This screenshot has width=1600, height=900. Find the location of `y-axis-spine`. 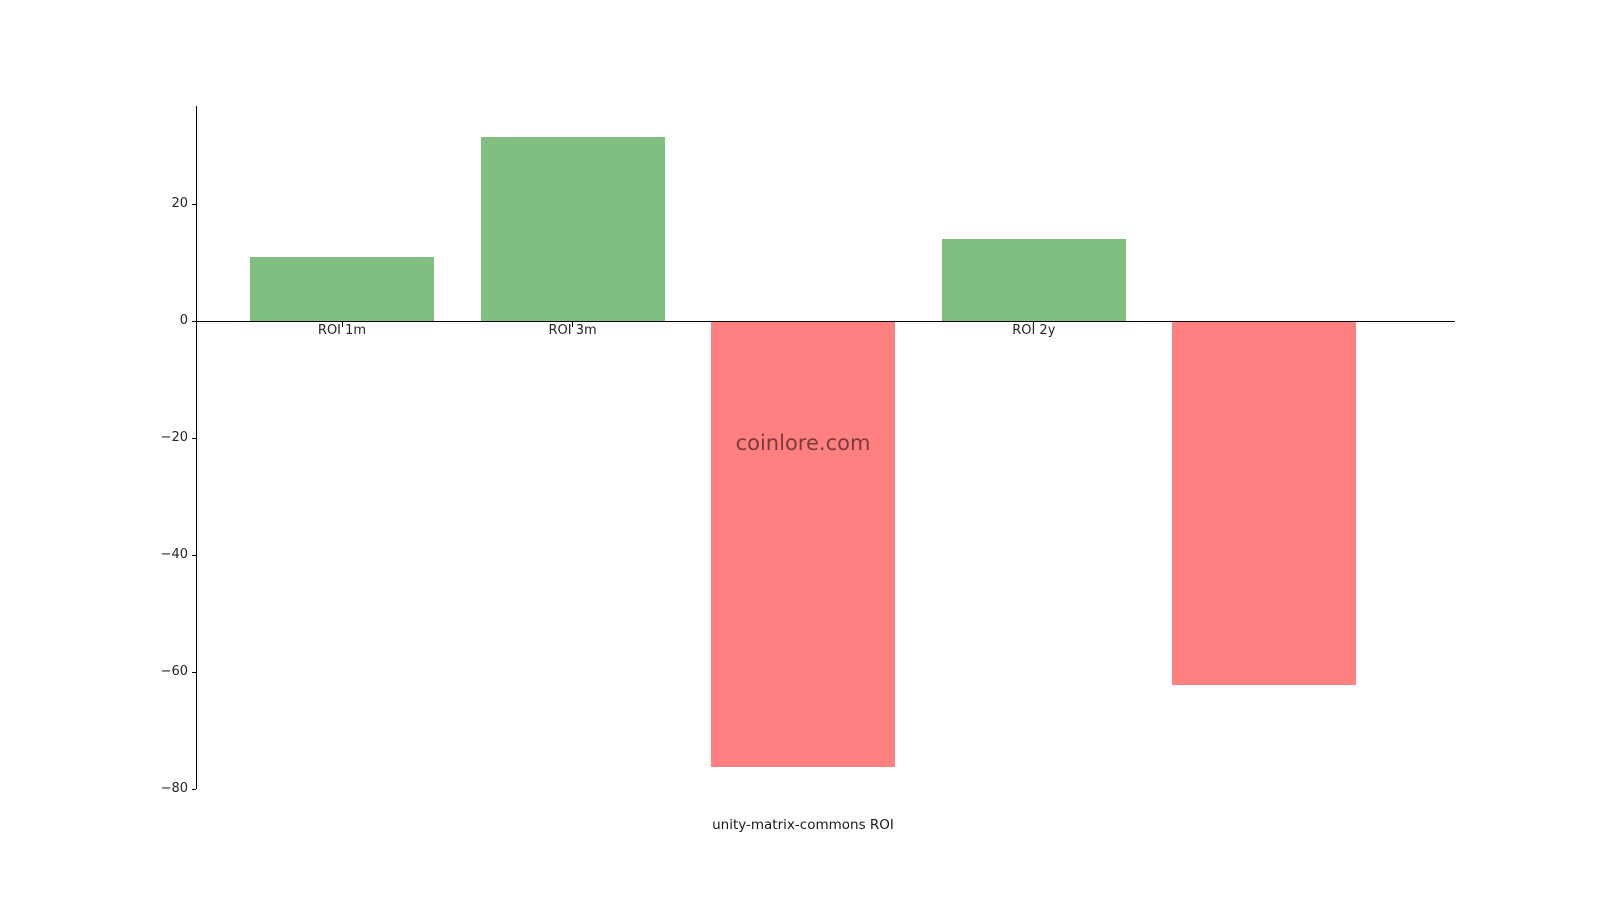

y-axis-spine is located at coordinates (196, 447).